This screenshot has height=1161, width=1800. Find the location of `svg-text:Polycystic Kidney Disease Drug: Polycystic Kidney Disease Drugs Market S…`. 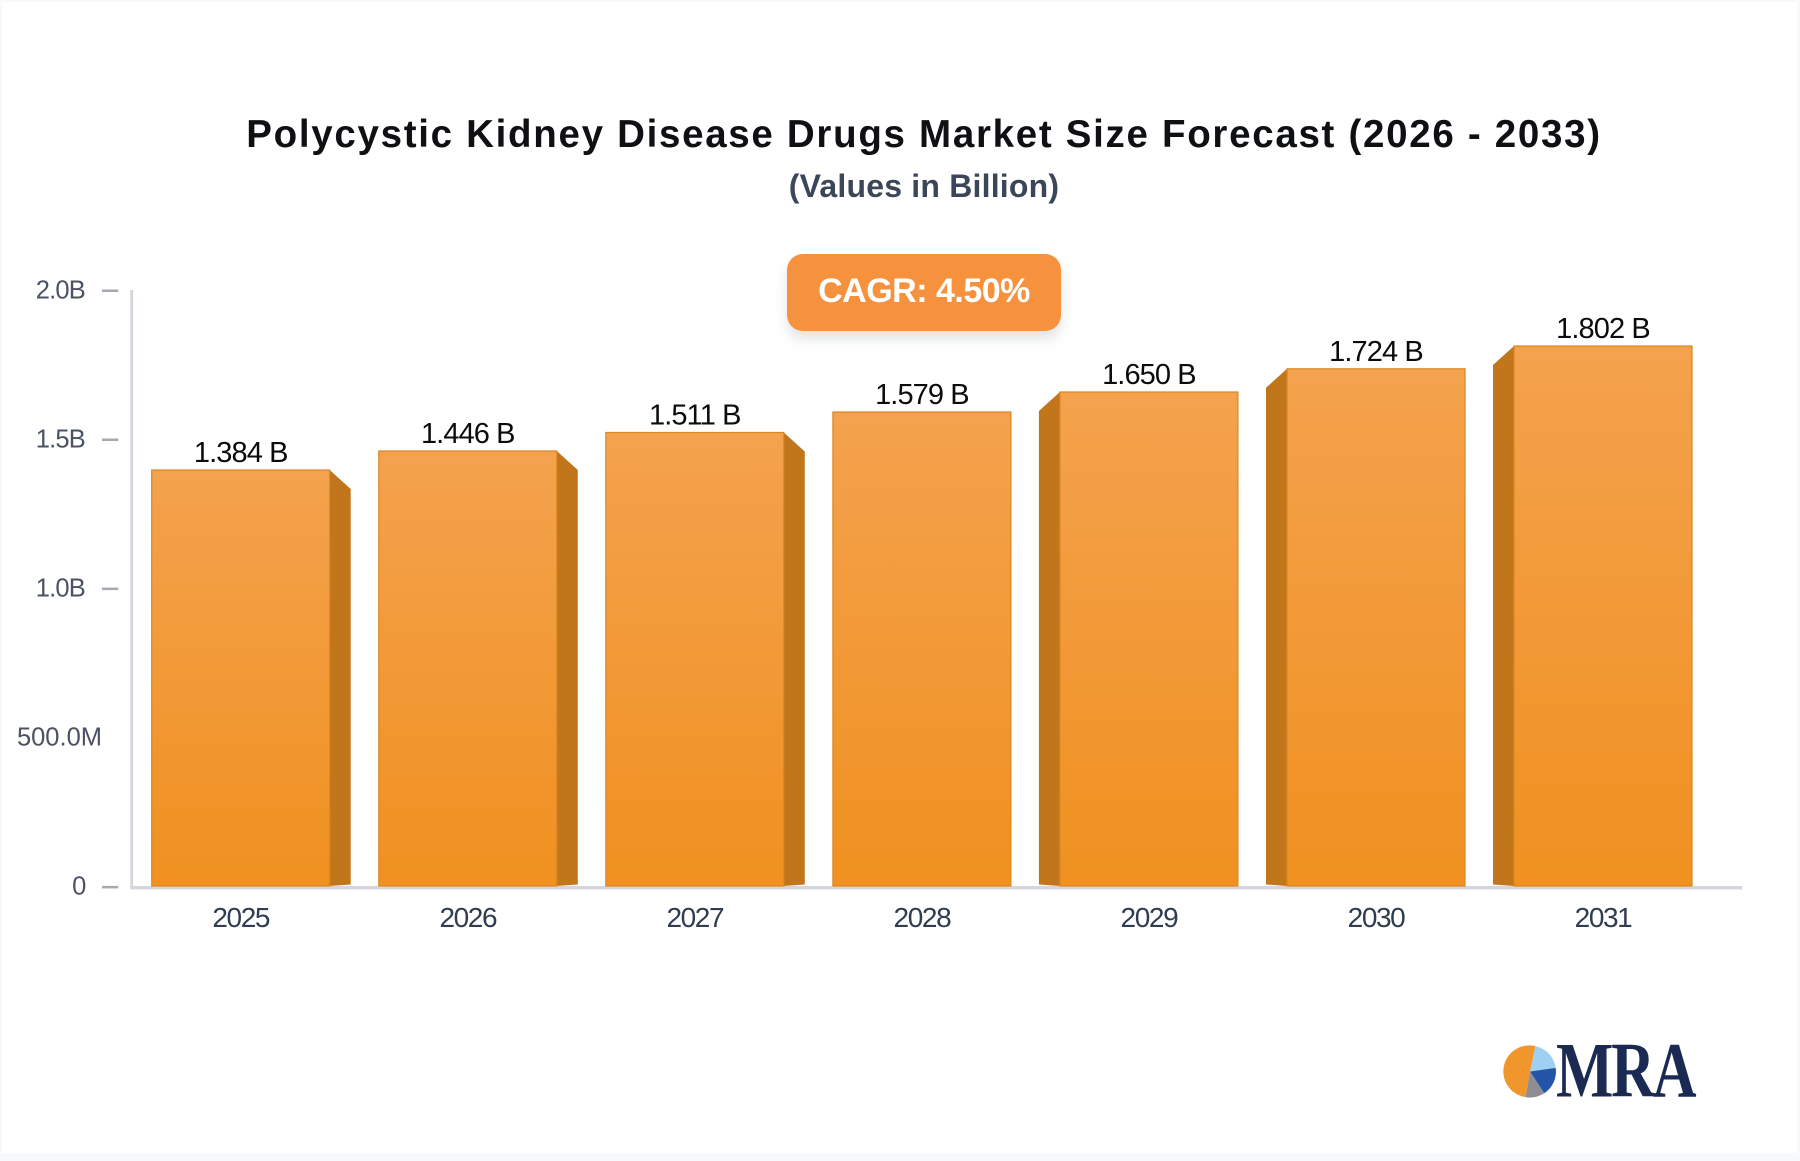

svg-text:Polycystic Kidney Disease Drug: Polycystic Kidney Disease Drugs Market S… is located at coordinates (923, 134).